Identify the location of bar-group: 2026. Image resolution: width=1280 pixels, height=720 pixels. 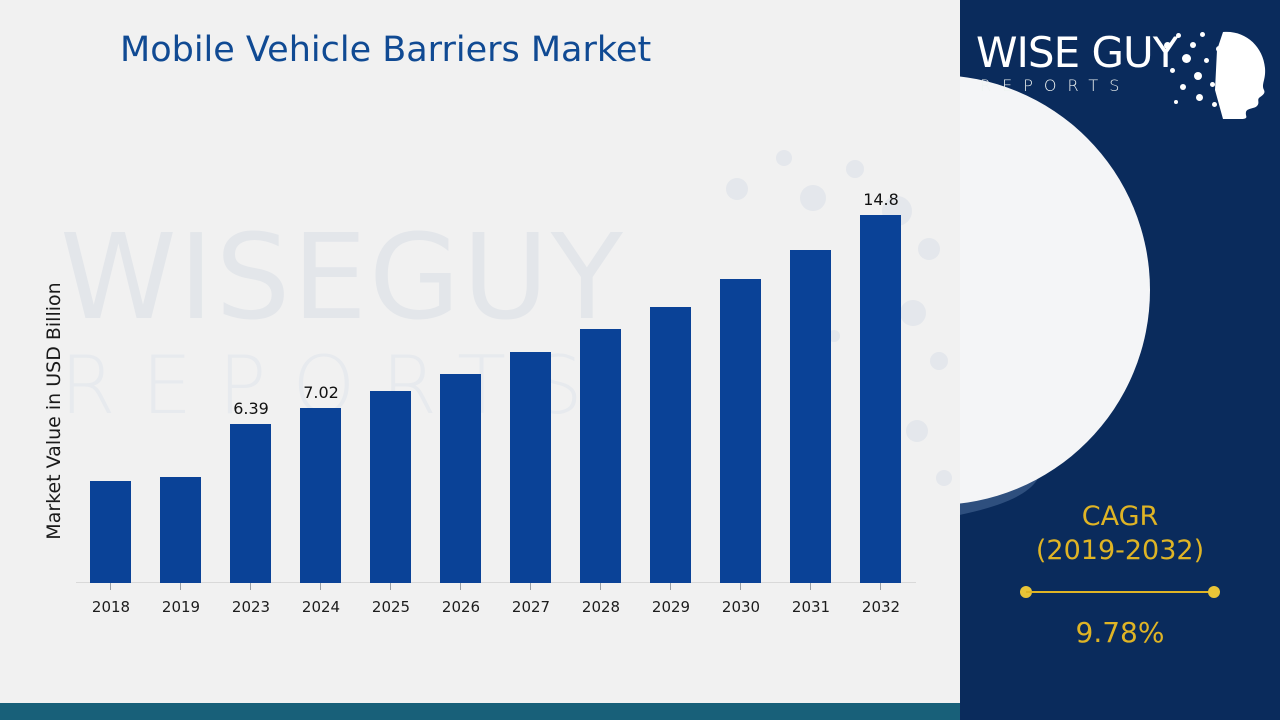
(461, 383).